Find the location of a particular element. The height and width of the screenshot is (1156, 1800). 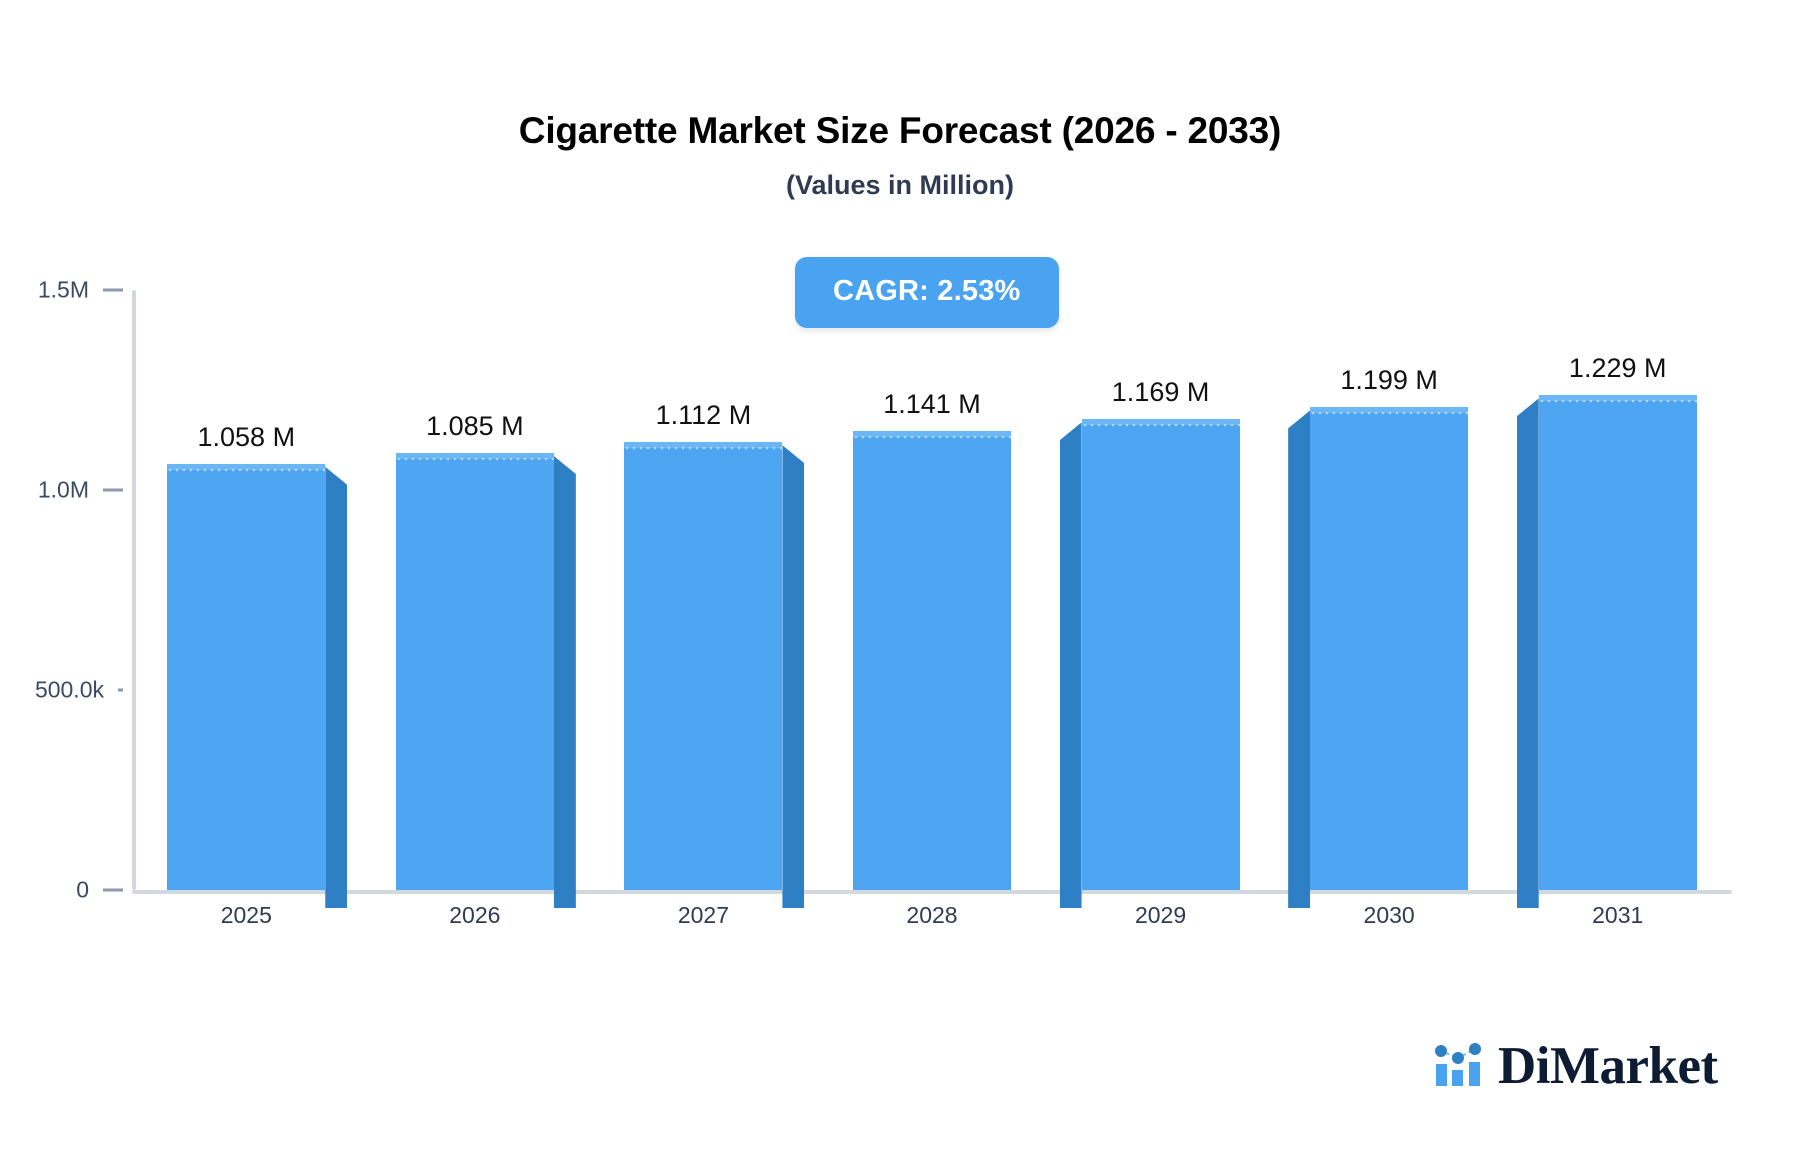

bar-slot: 1.085 M is located at coordinates (485, 599).